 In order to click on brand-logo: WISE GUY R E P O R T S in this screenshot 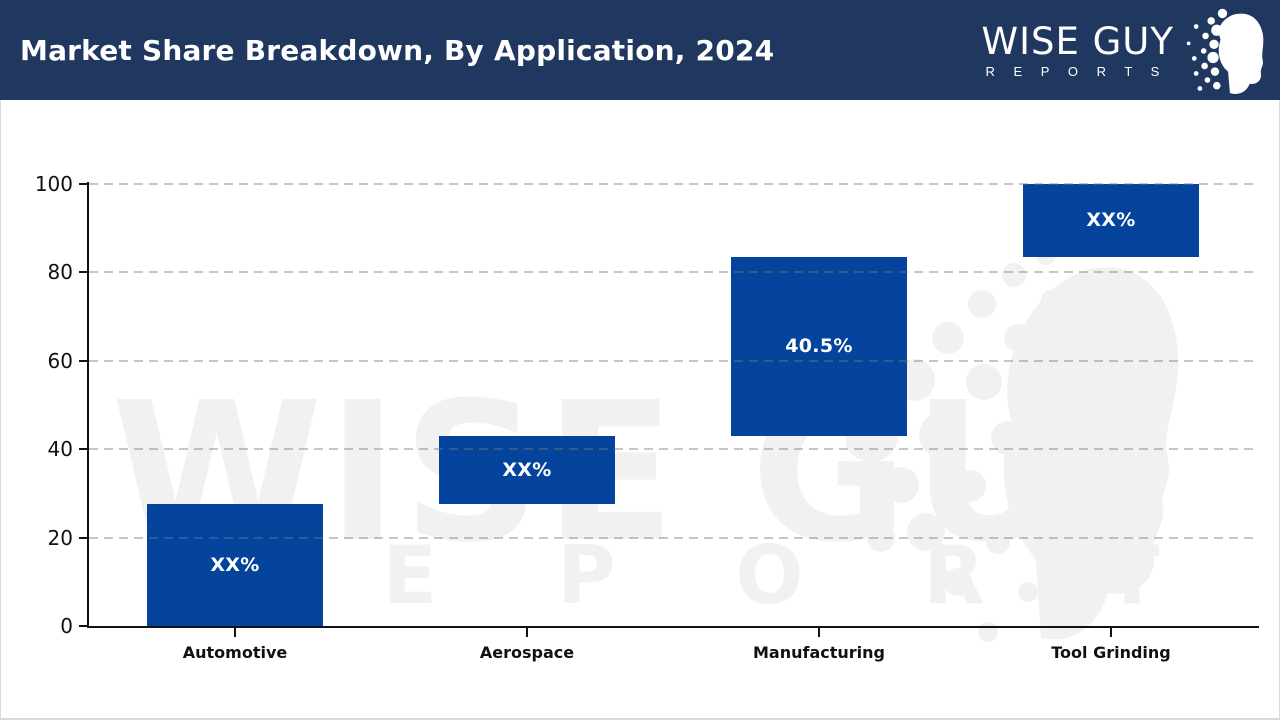, I will do `click(1124, 50)`.